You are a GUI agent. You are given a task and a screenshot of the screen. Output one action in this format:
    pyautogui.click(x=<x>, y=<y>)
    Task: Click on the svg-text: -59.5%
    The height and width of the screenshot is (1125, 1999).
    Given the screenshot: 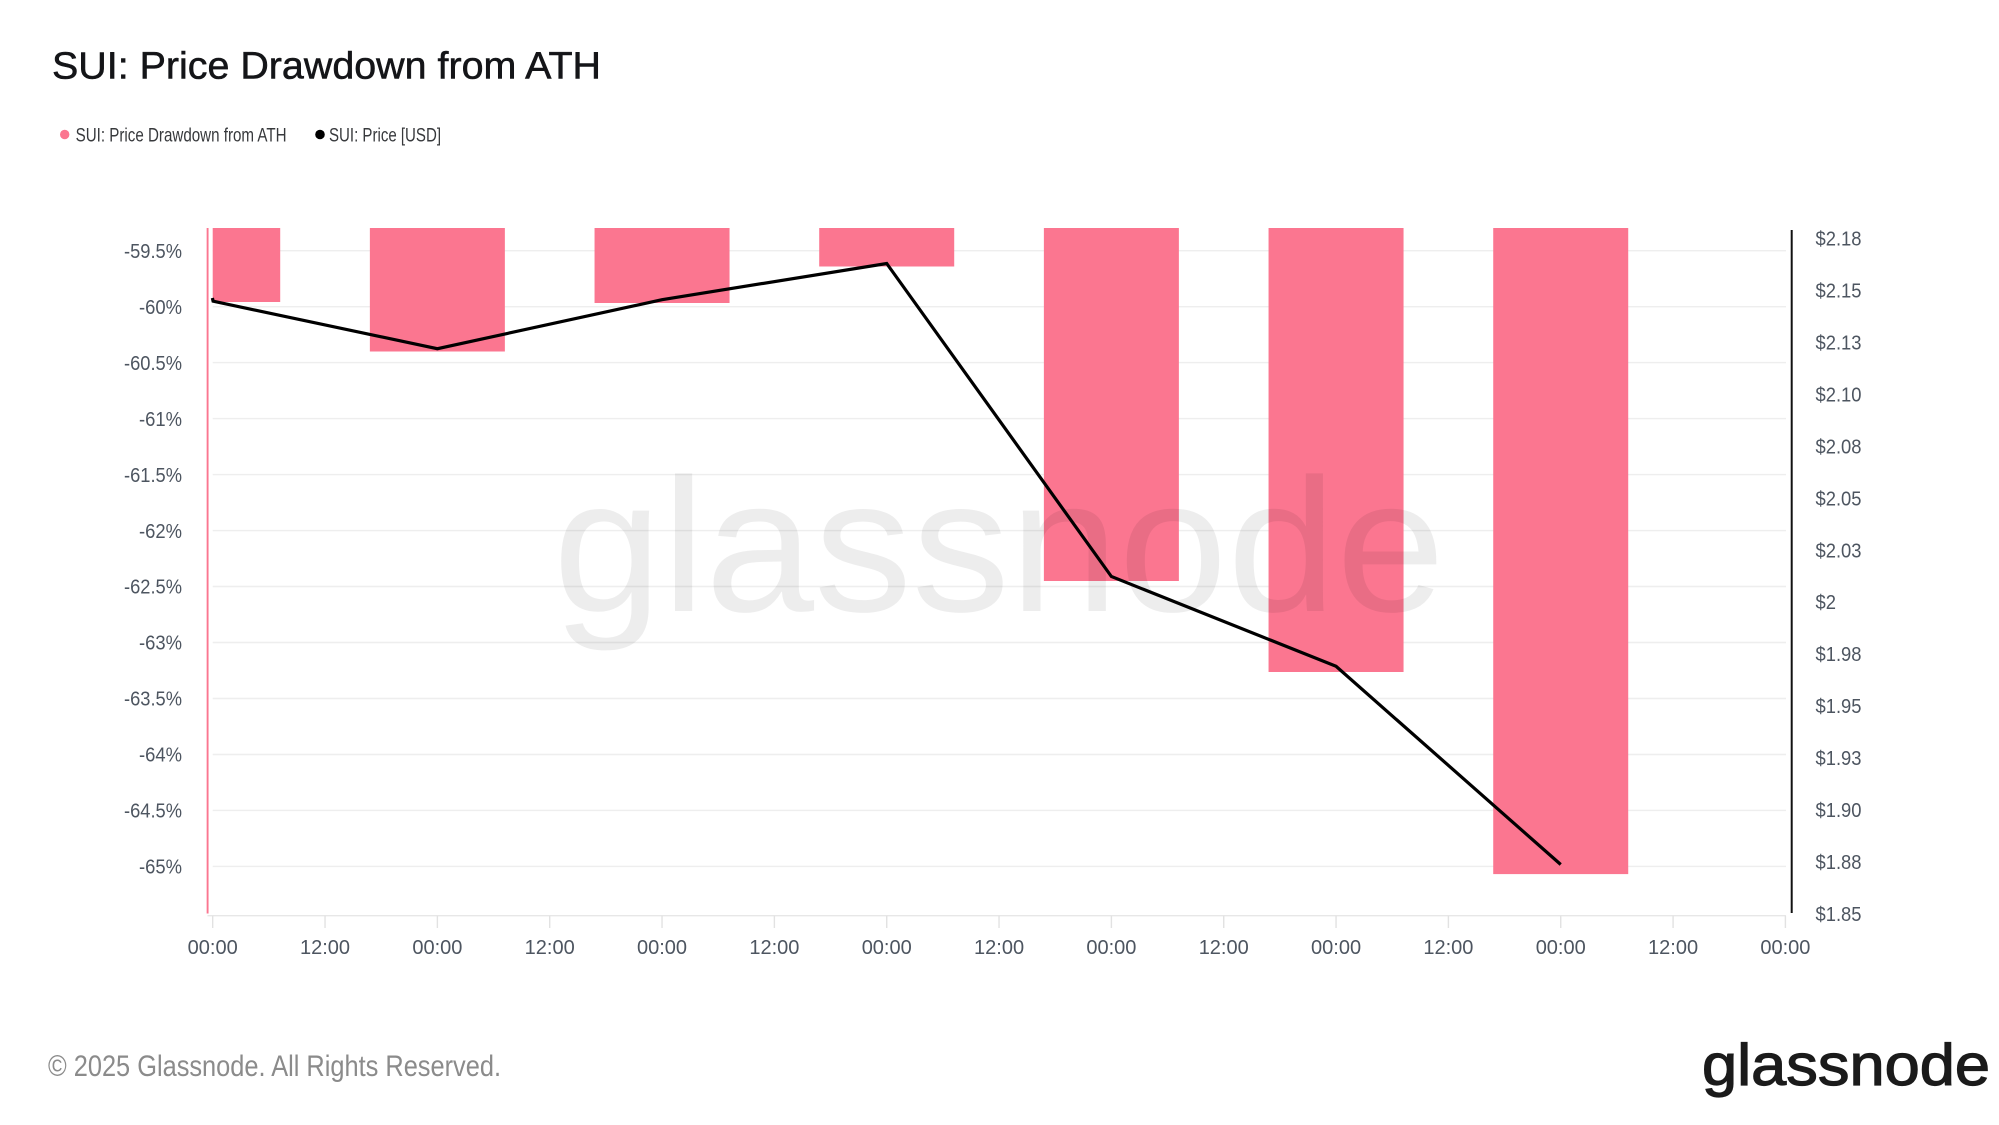 What is the action you would take?
    pyautogui.click(x=153, y=252)
    